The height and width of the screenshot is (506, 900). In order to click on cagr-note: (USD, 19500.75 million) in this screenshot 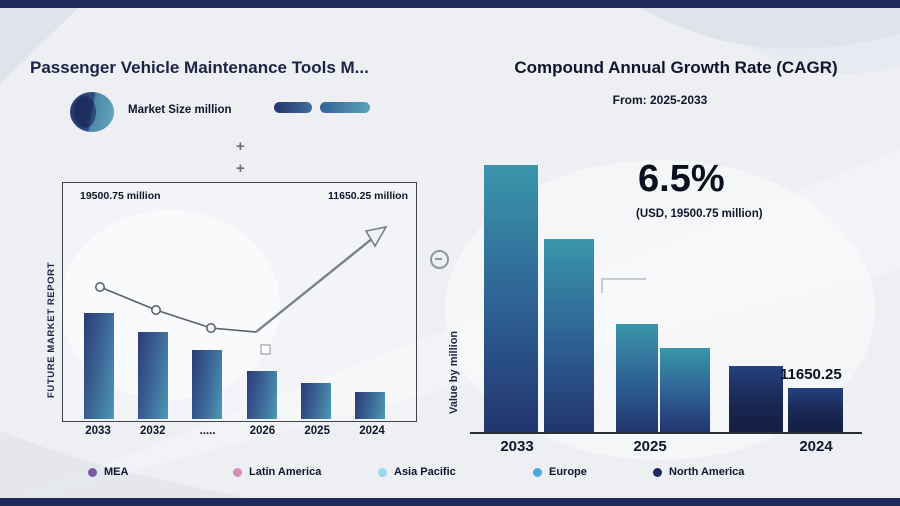, I will do `click(699, 214)`.